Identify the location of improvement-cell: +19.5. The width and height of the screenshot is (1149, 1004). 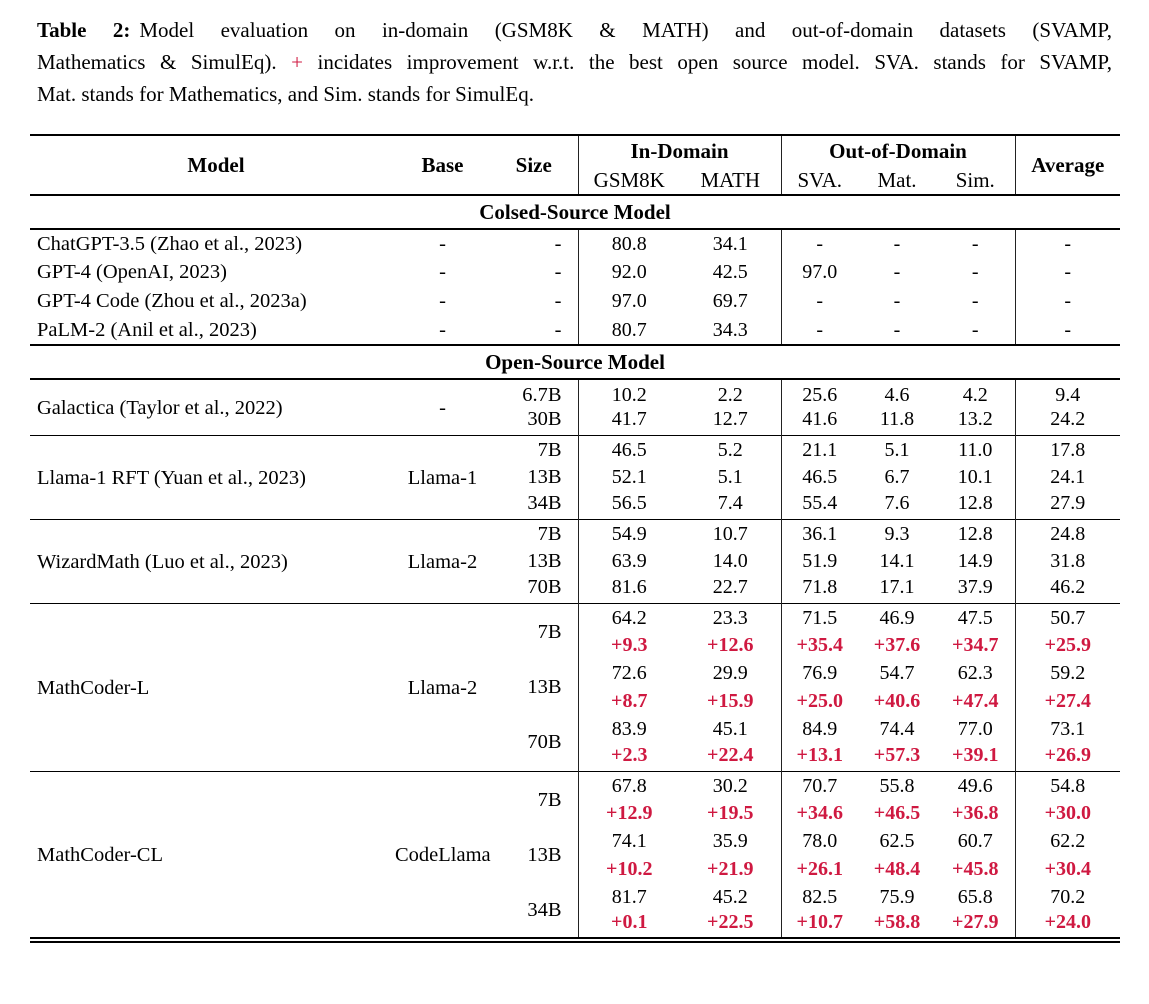
(730, 812).